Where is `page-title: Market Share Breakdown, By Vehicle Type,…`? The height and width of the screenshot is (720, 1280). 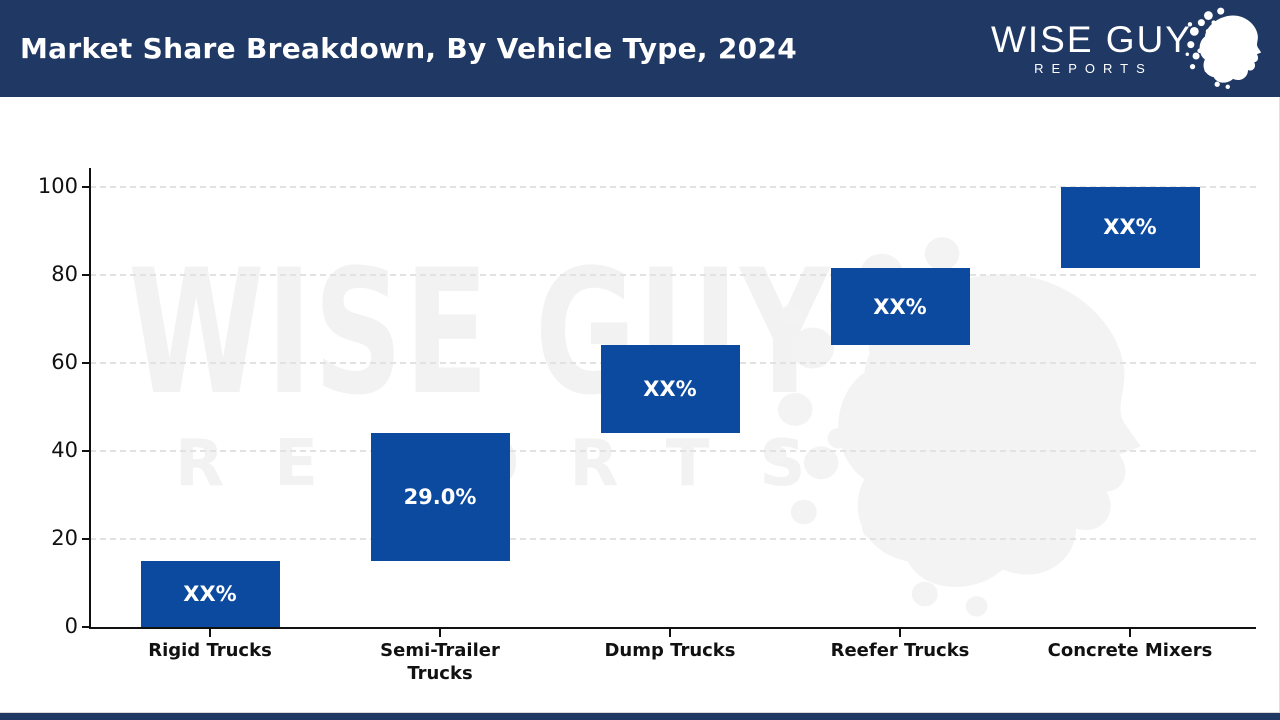 page-title: Market Share Breakdown, By Vehicle Type,… is located at coordinates (409, 48).